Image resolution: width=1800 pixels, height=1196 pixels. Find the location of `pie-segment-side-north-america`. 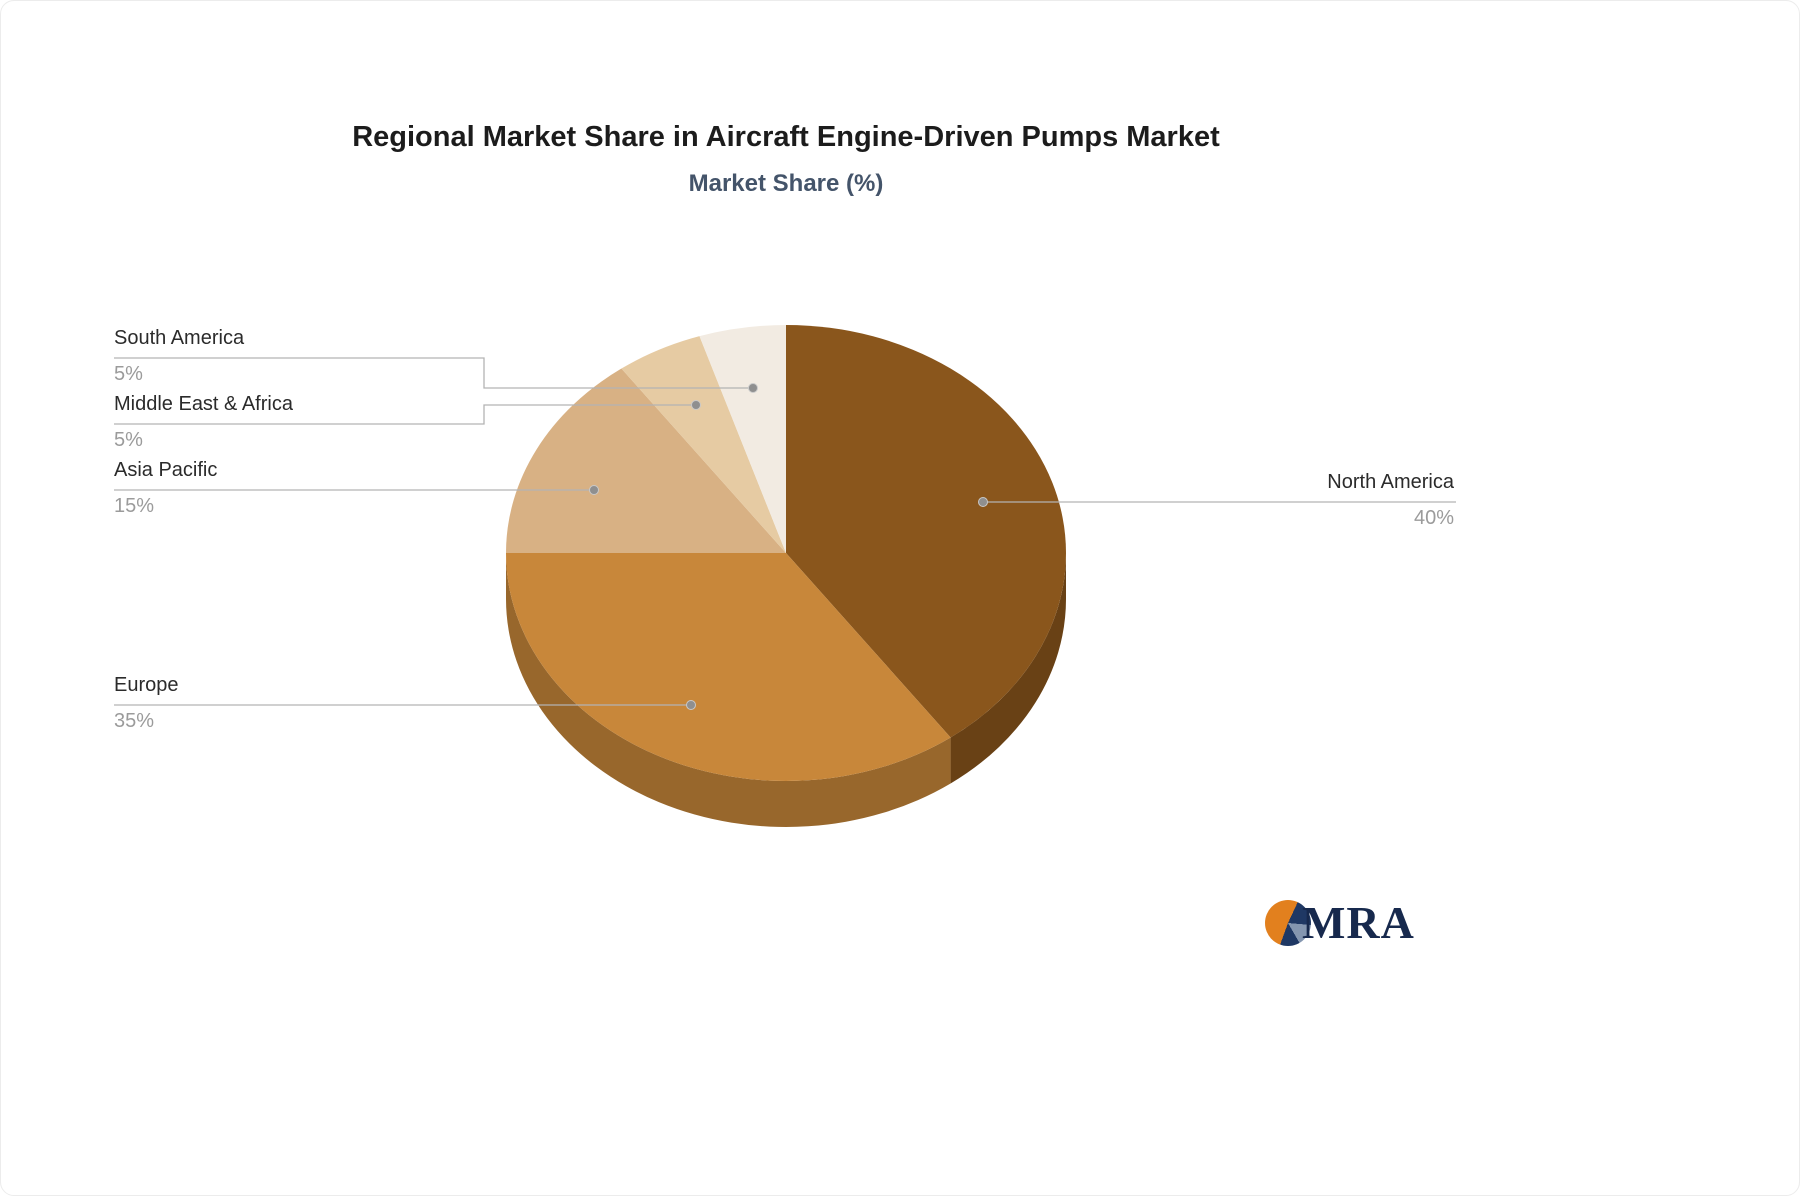

pie-segment-side-north-america is located at coordinates (1008, 668).